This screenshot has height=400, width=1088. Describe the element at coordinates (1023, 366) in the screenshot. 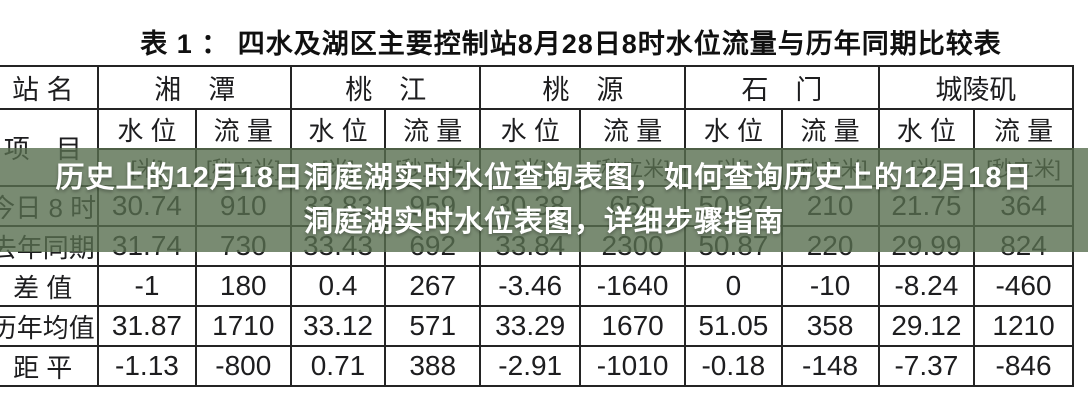

I see `value-cell: -846` at that location.